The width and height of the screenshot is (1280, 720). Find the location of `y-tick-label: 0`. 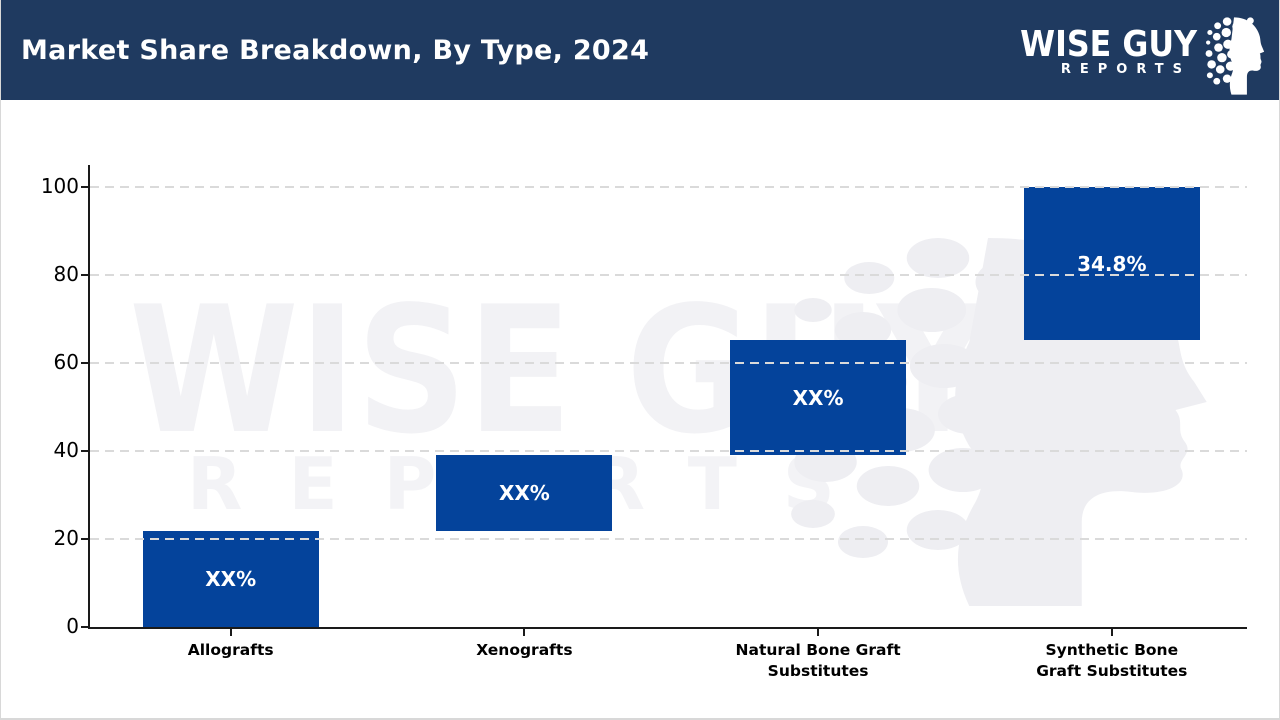

y-tick-label: 0 is located at coordinates (72, 626).